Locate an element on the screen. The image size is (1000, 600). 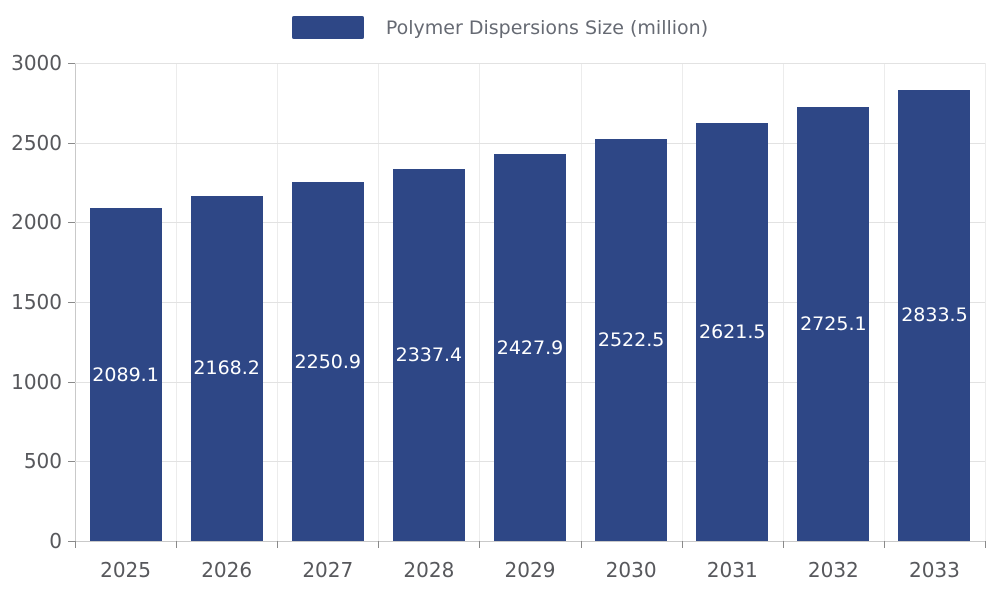
gridline-vertical is located at coordinates (985, 302).